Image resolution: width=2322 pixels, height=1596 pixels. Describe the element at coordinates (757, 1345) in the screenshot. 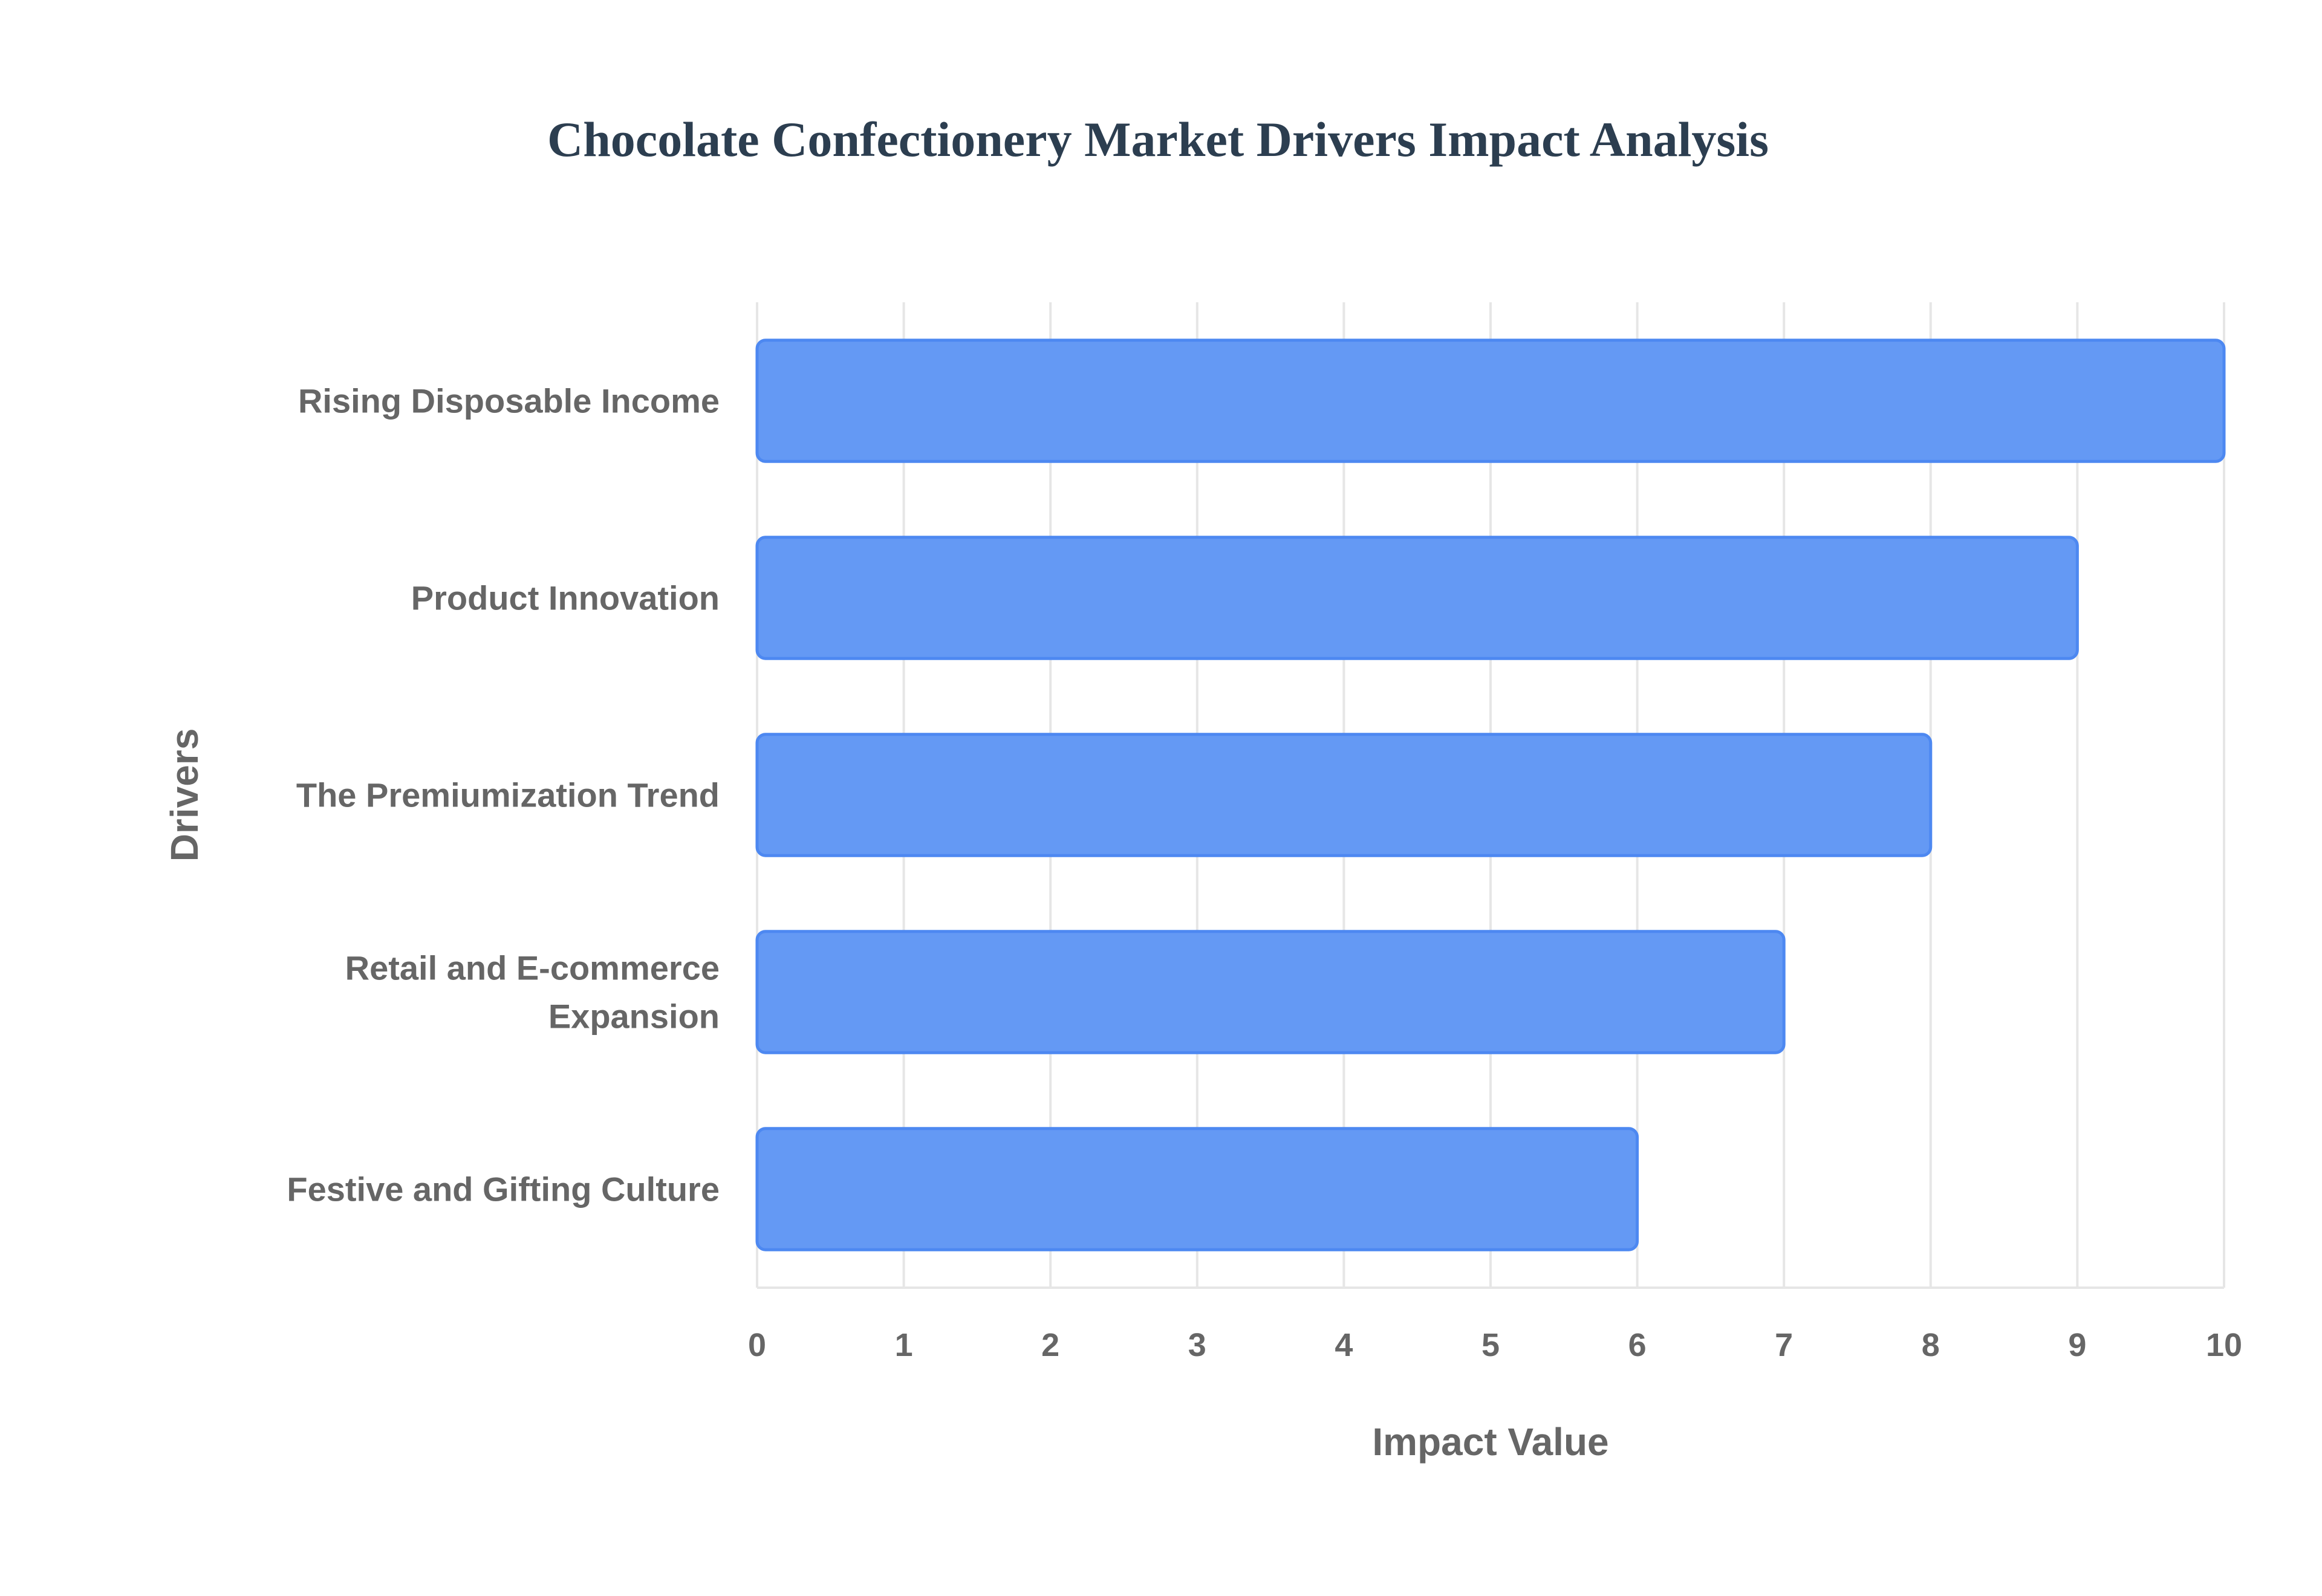

I see `x-tick-label: 0` at that location.